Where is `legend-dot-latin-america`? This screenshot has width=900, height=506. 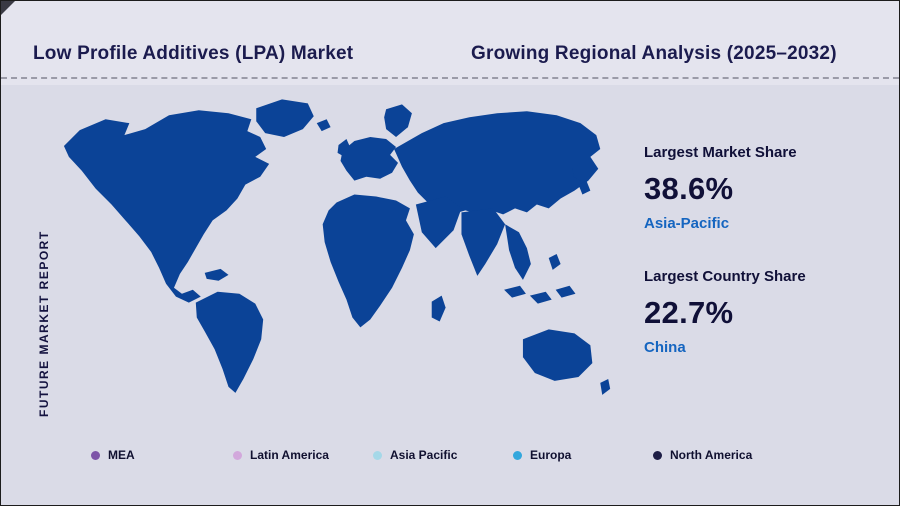 legend-dot-latin-america is located at coordinates (237, 455).